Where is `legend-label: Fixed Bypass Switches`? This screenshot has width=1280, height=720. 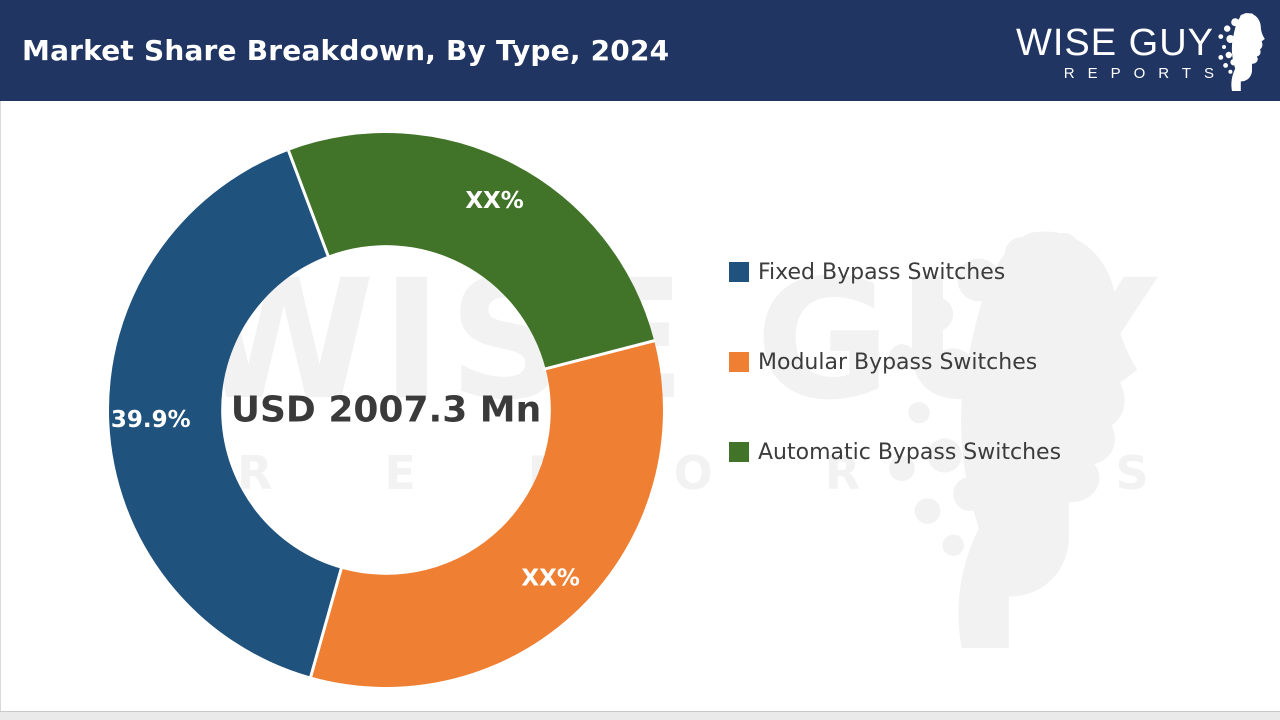 legend-label: Fixed Bypass Switches is located at coordinates (882, 272).